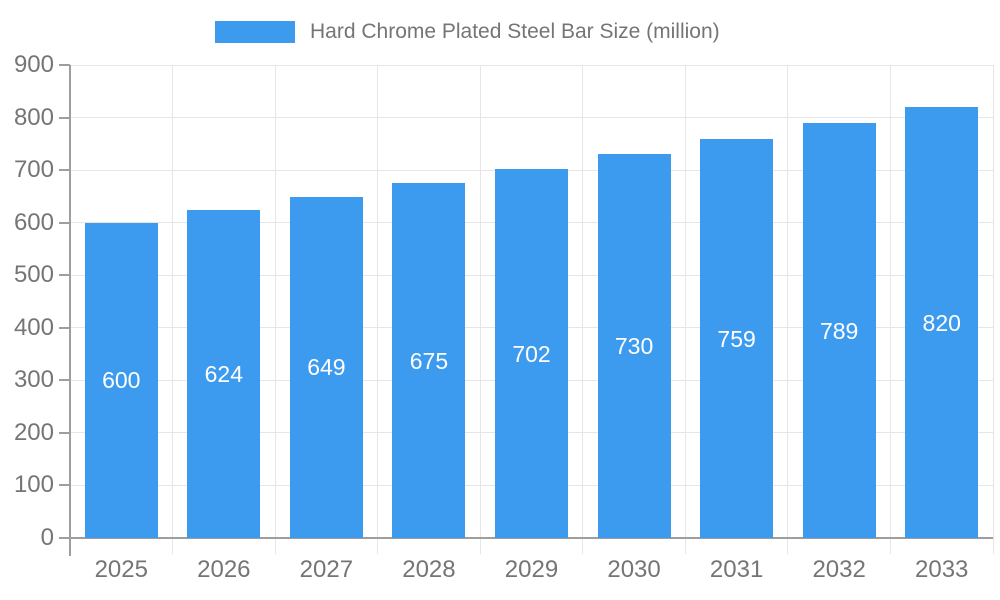 This screenshot has height=600, width=1000. I want to click on bar: 624, so click(224, 374).